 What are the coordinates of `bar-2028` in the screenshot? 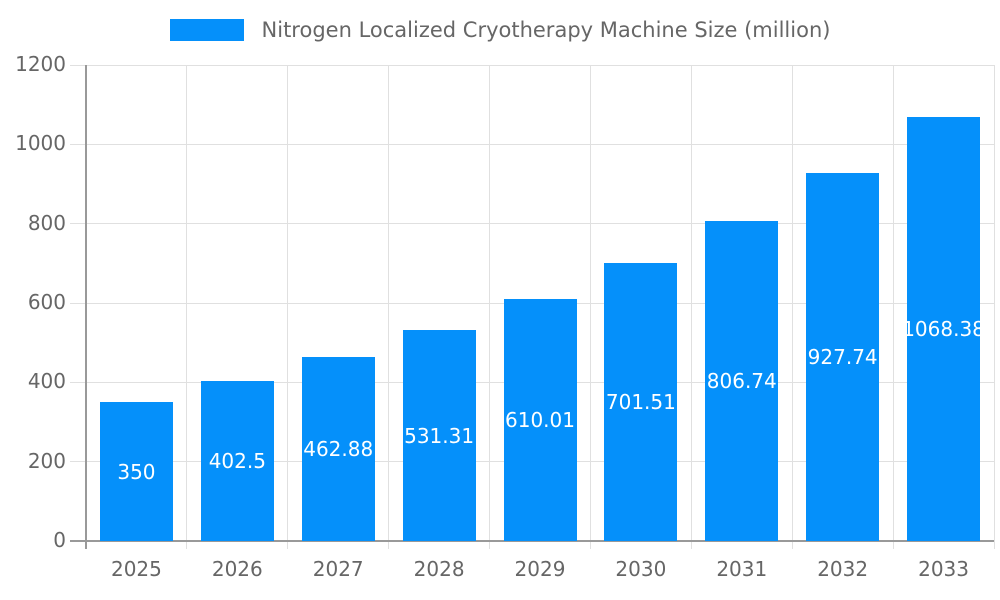 It's located at (439, 435).